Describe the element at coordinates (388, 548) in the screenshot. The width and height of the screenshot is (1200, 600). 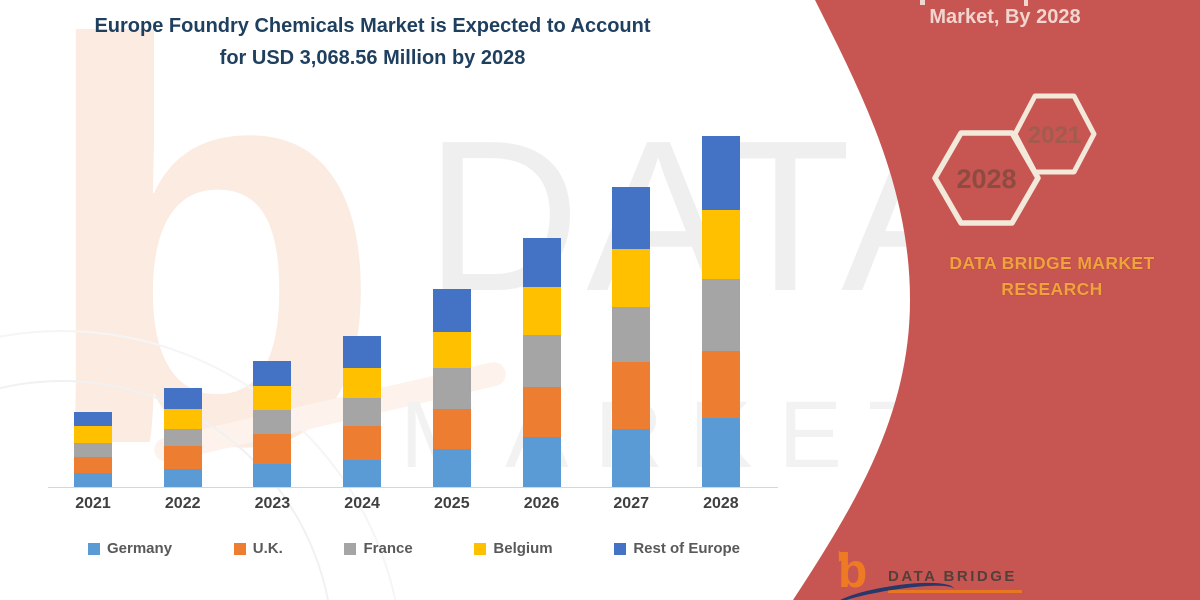
I see `legend-label: France` at that location.